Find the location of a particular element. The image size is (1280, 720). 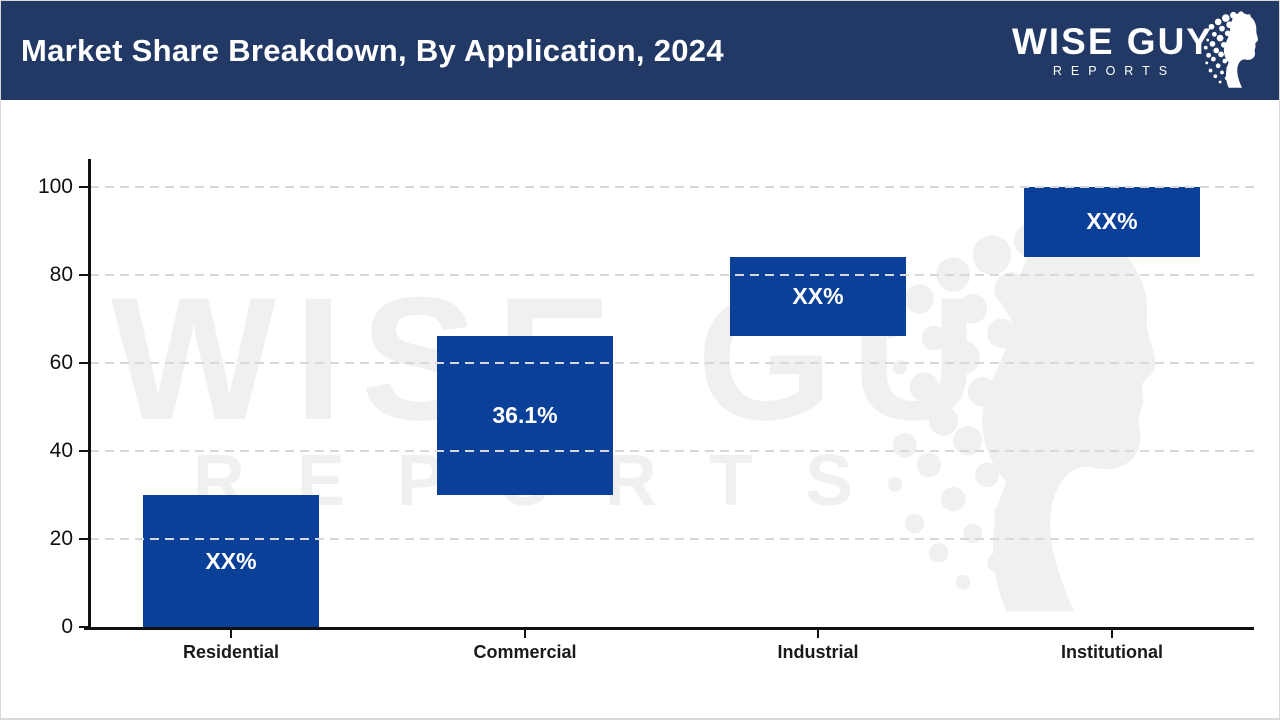

y-axis-tick-label-60: 60 is located at coordinates (61, 362).